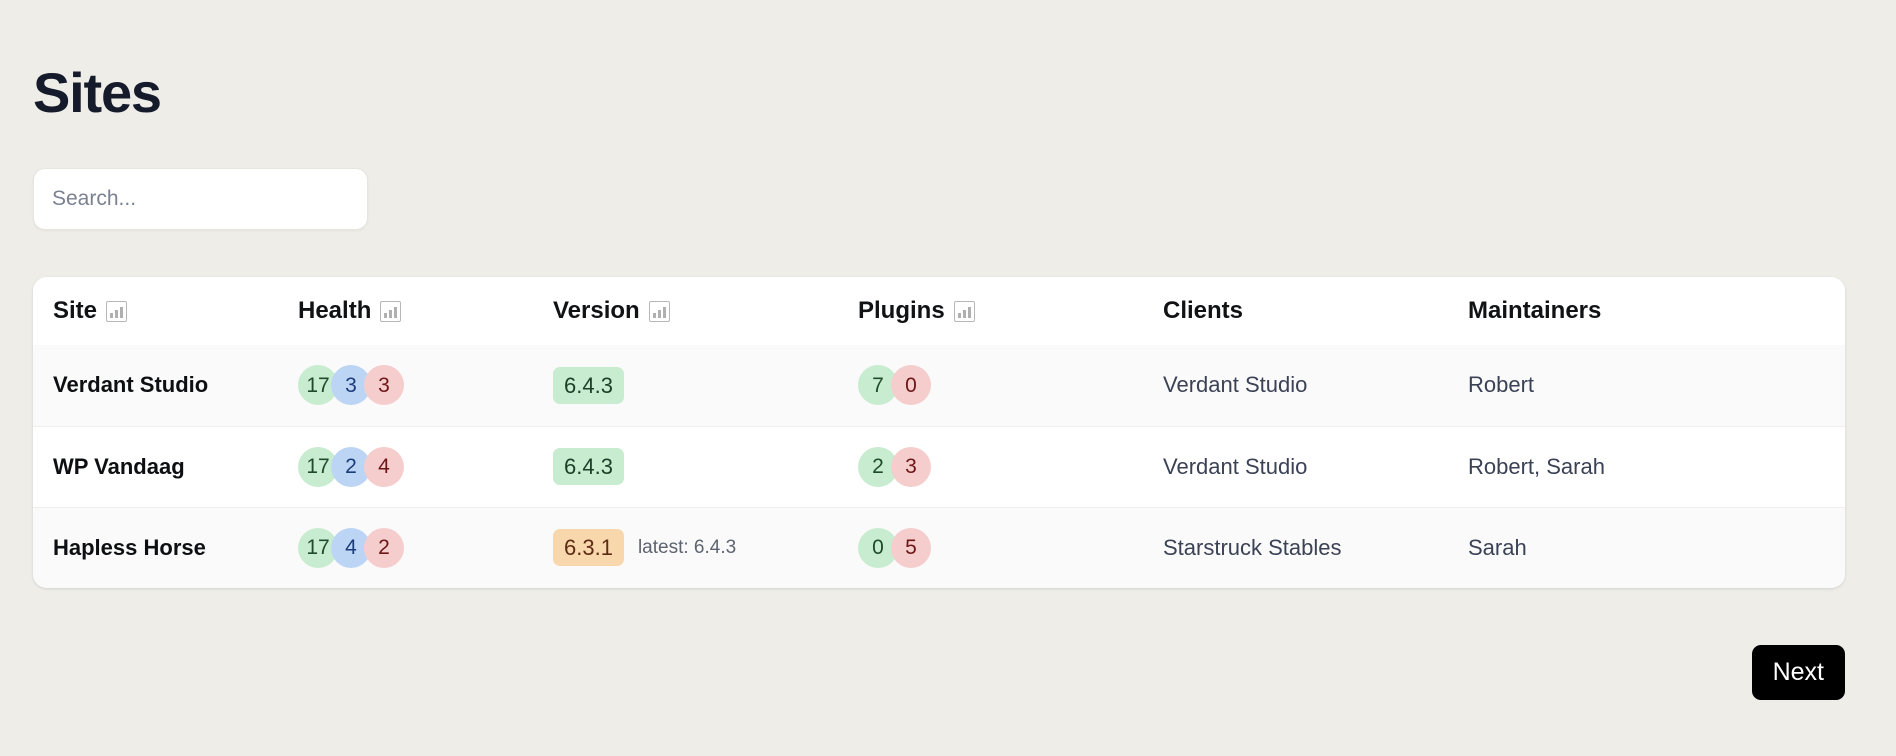 The height and width of the screenshot is (756, 1896). I want to click on plugins-pill-group: 7 0, so click(894, 385).